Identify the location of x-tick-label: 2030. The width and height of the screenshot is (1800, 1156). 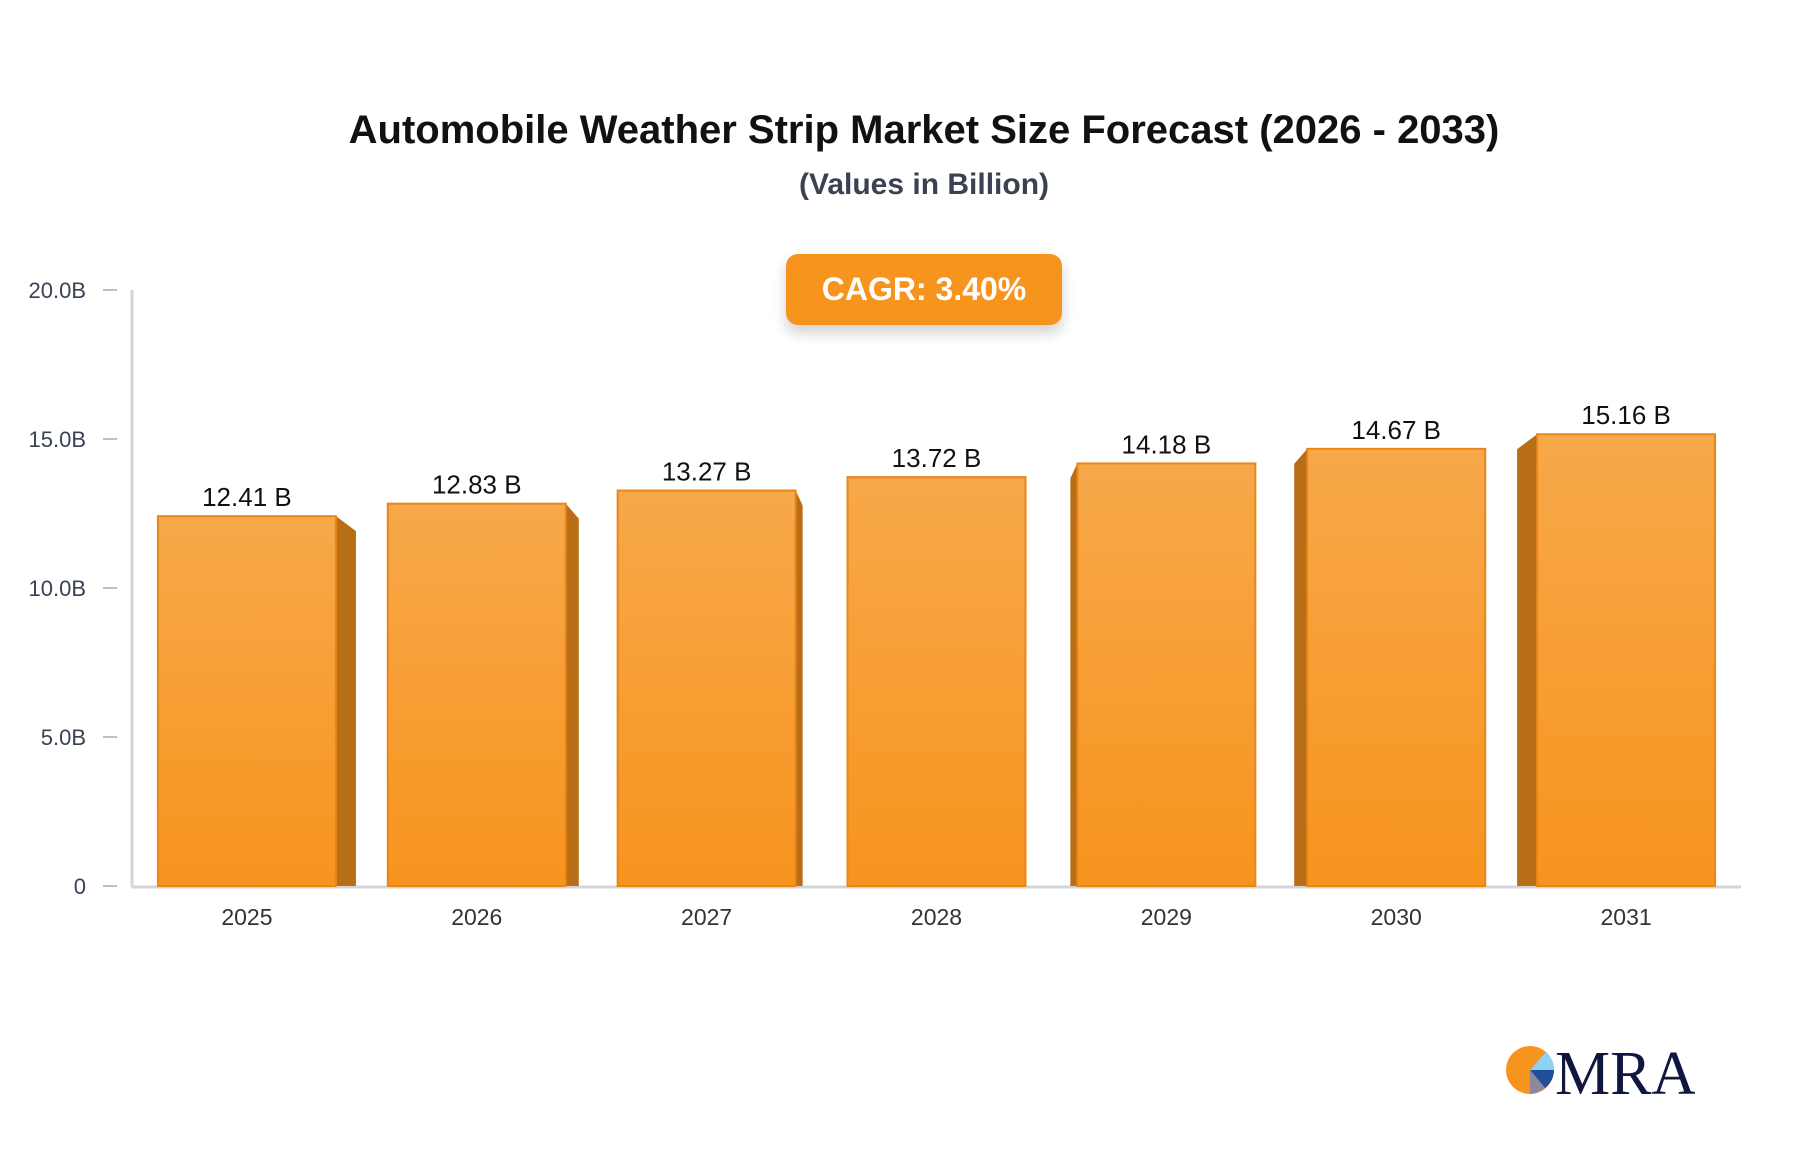
(1396, 917).